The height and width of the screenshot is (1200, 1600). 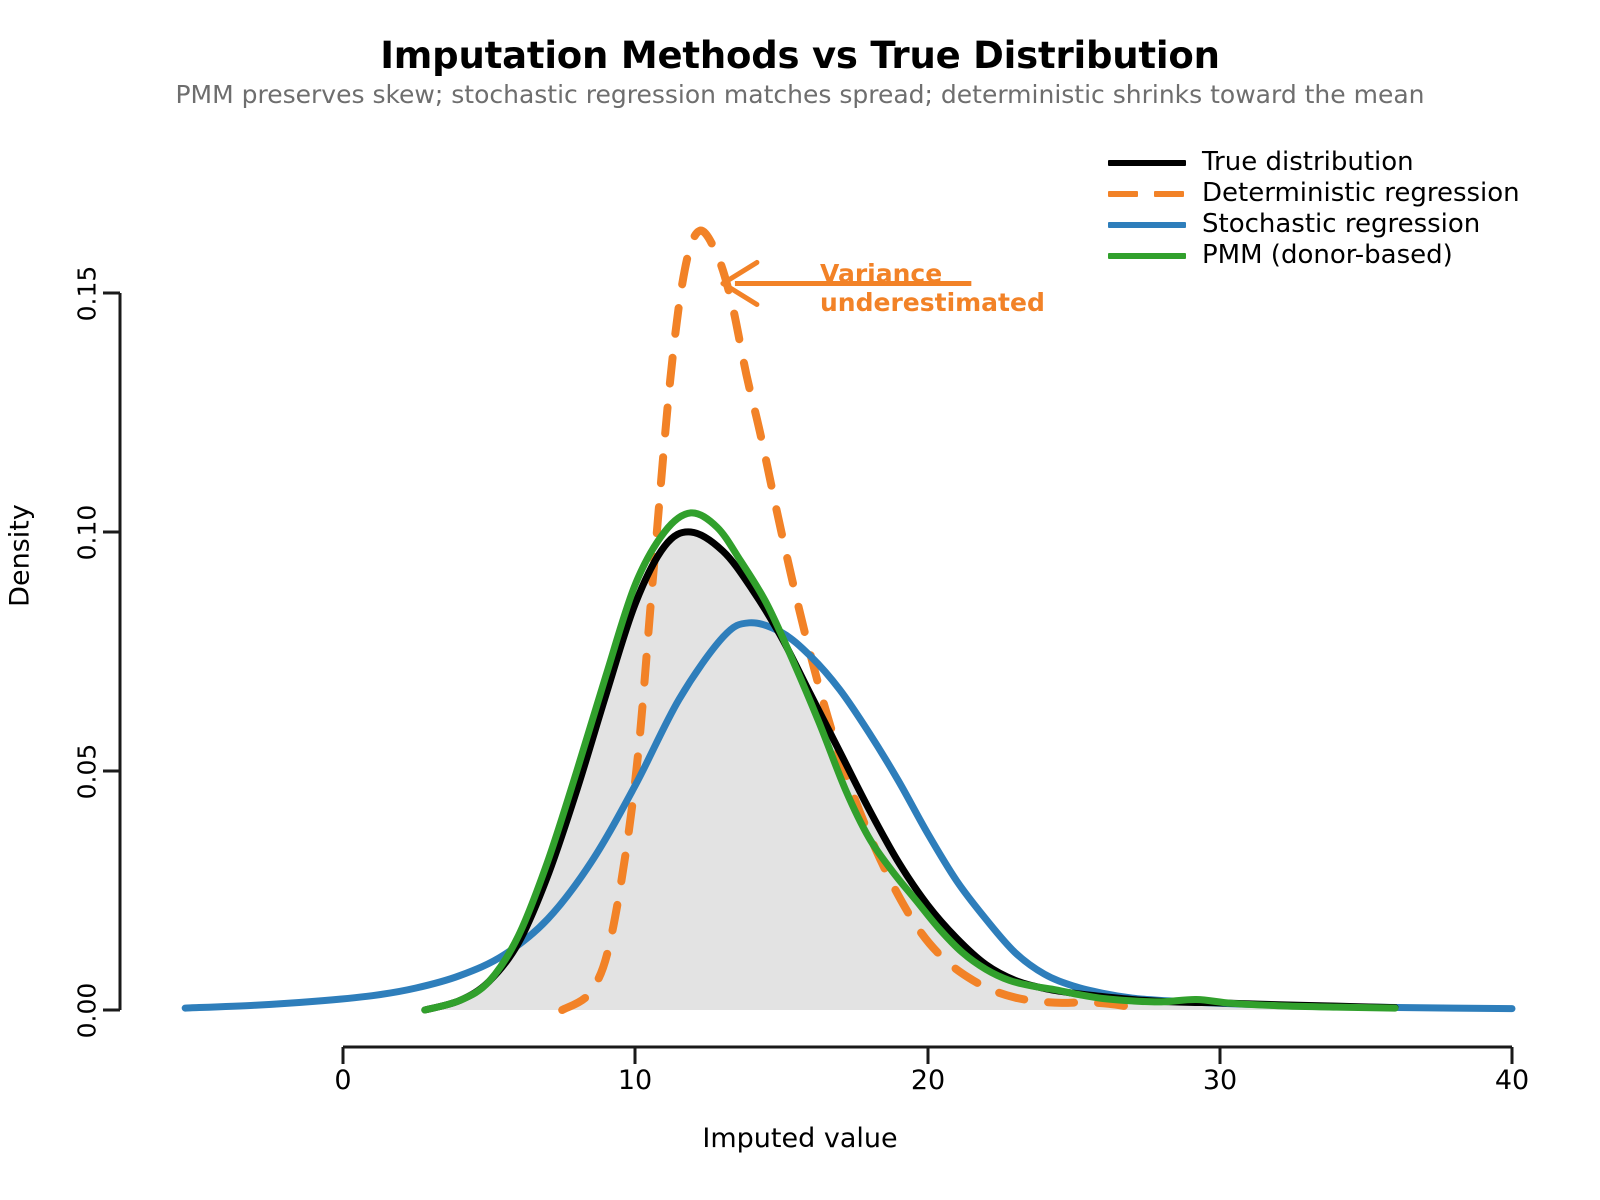 I want to click on legend-swatch-stochastic-regression, so click(x=1147, y=224).